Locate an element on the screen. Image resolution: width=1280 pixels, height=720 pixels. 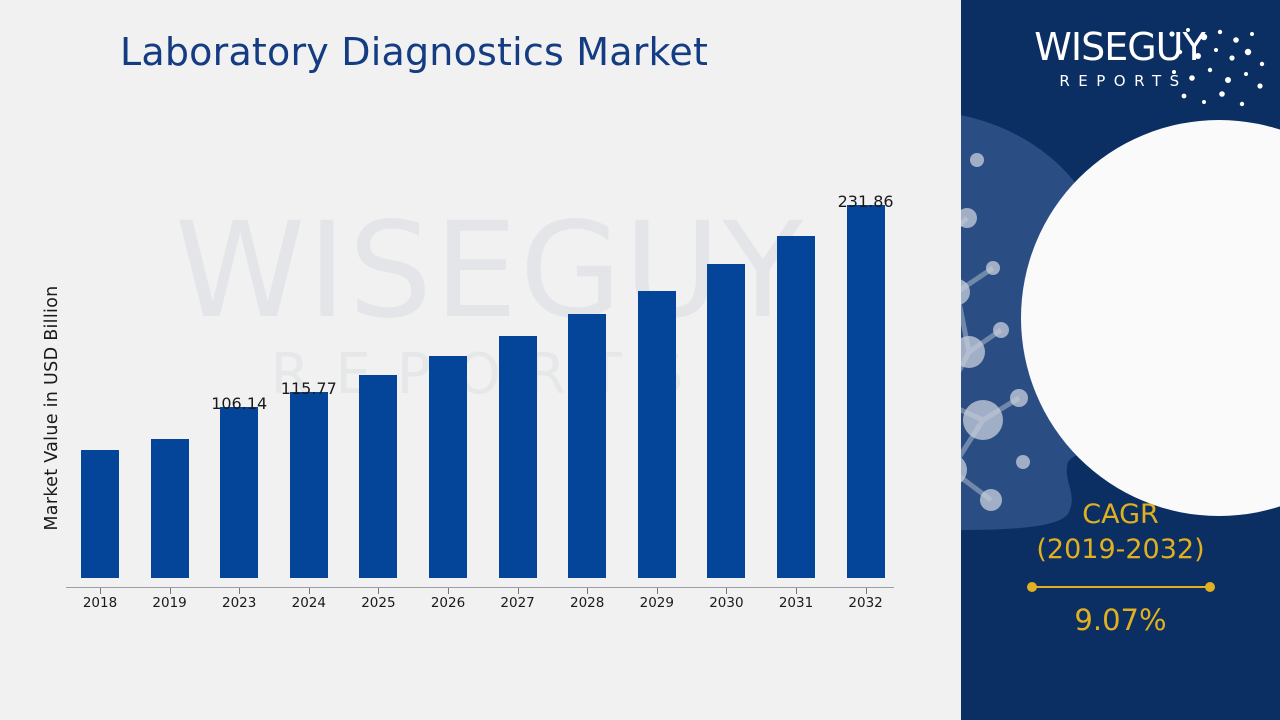
x-tick-2018 is located at coordinates (100, 591).